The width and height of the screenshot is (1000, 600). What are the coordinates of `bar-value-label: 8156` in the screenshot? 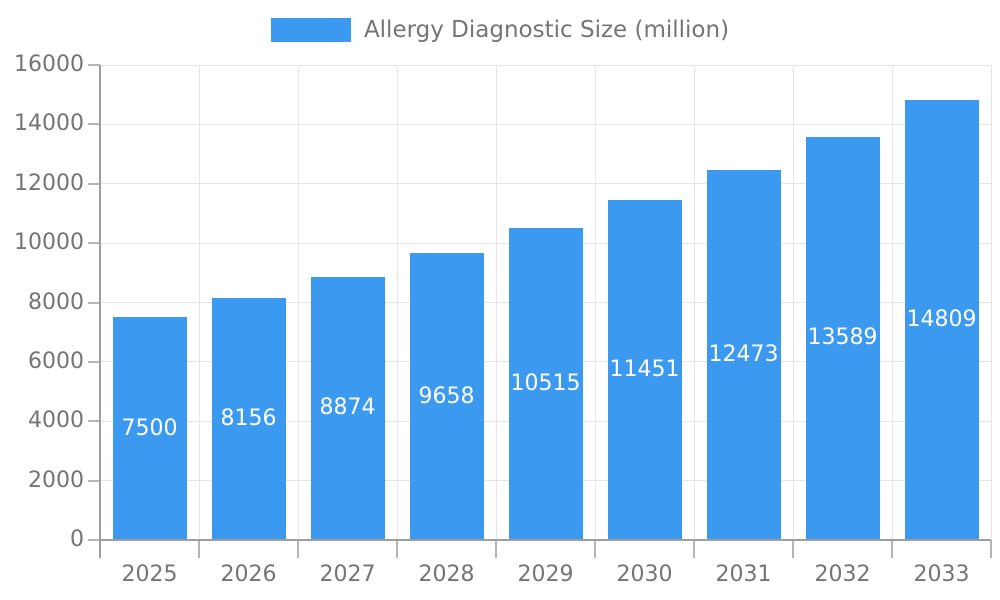 It's located at (248, 418).